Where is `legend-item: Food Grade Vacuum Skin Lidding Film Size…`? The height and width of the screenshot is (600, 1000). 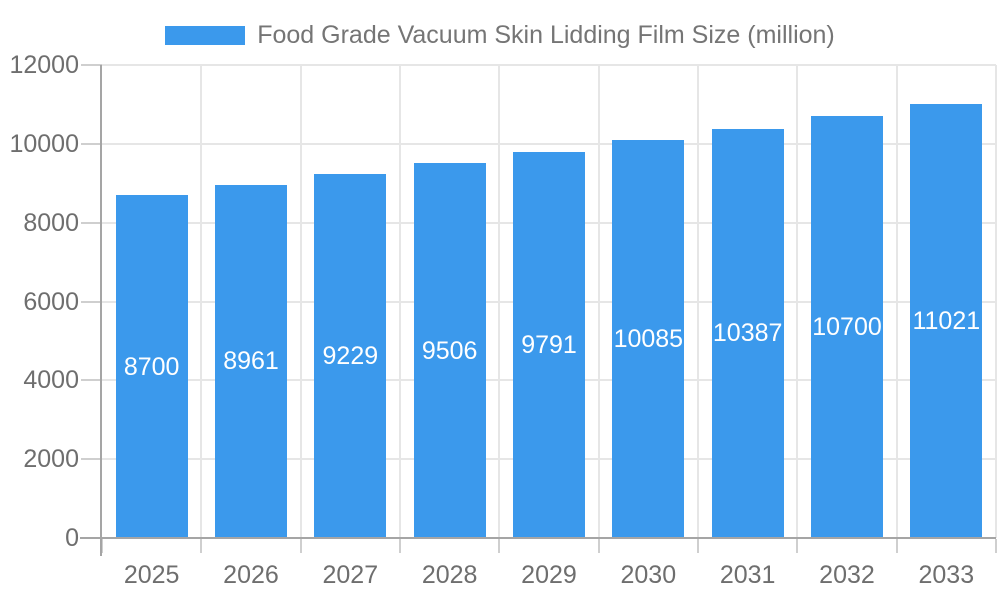 legend-item: Food Grade Vacuum Skin Lidding Film Size… is located at coordinates (500, 35).